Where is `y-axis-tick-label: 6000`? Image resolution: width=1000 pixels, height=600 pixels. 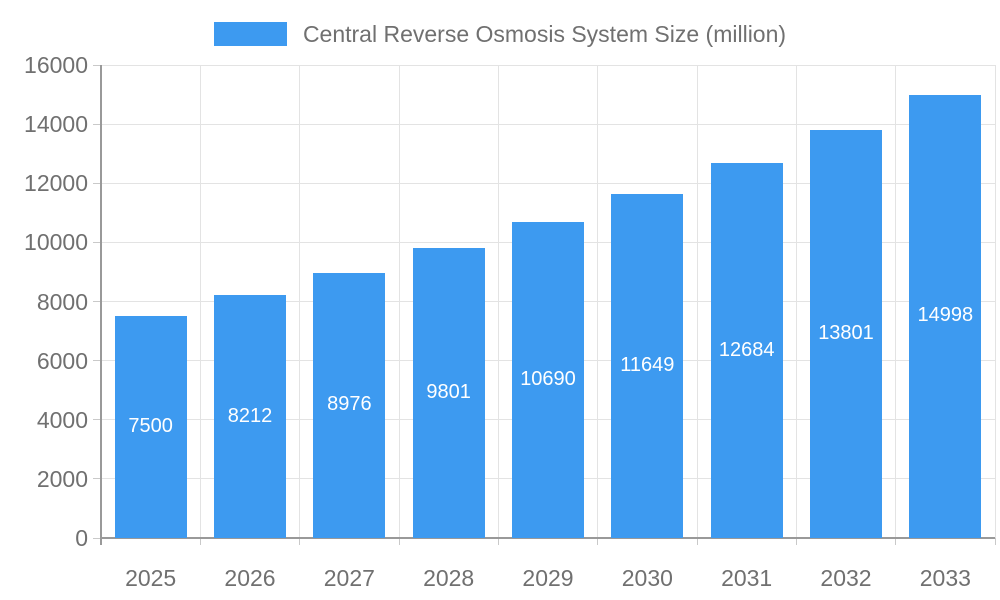
y-axis-tick-label: 6000 is located at coordinates (62, 360).